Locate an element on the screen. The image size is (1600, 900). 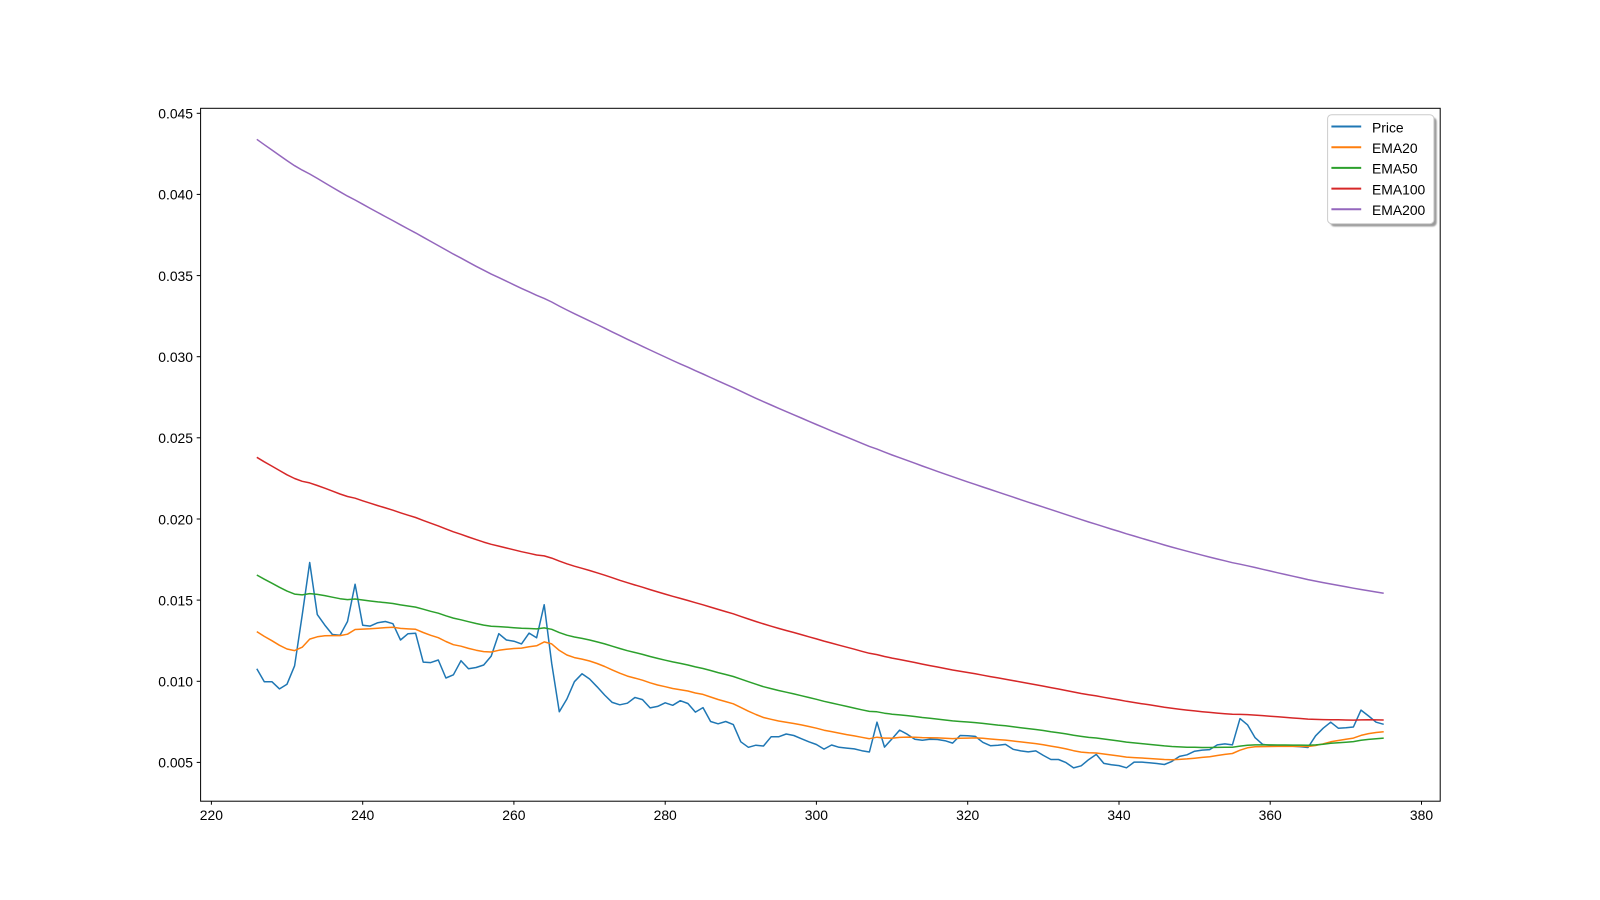
svg-text: 260 is located at coordinates (513, 815).